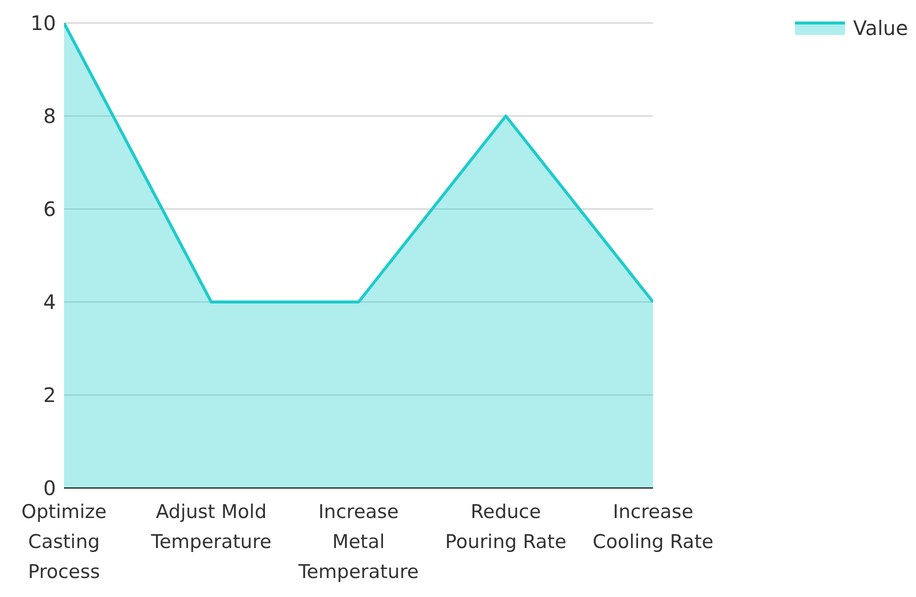 This screenshot has width=916, height=597. I want to click on y-tick-label: 2, so click(49, 395).